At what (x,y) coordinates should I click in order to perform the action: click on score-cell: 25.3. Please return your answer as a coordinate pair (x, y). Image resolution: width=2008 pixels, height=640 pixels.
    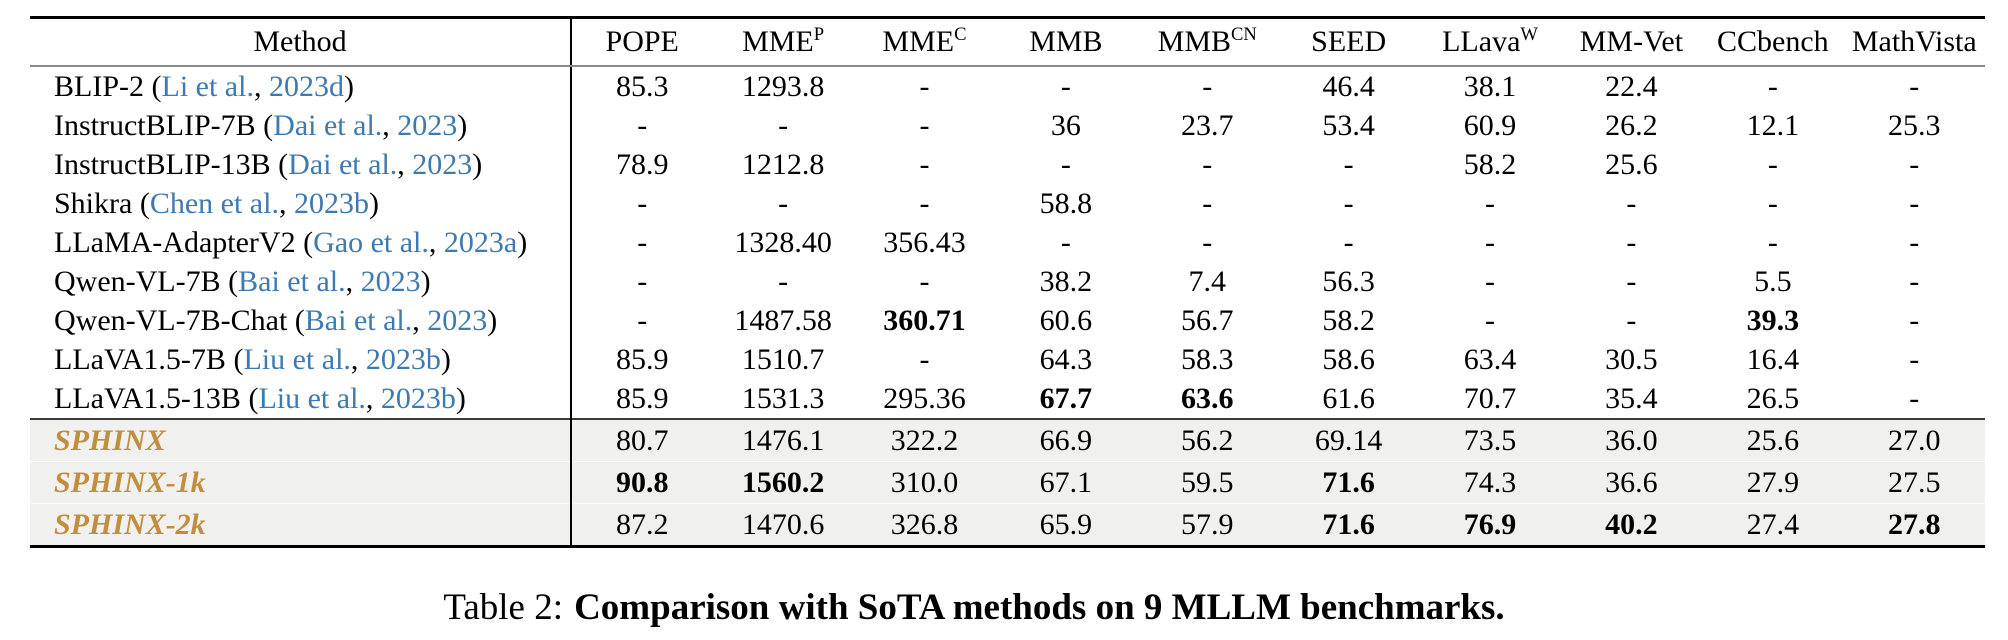
    Looking at the image, I should click on (1914, 125).